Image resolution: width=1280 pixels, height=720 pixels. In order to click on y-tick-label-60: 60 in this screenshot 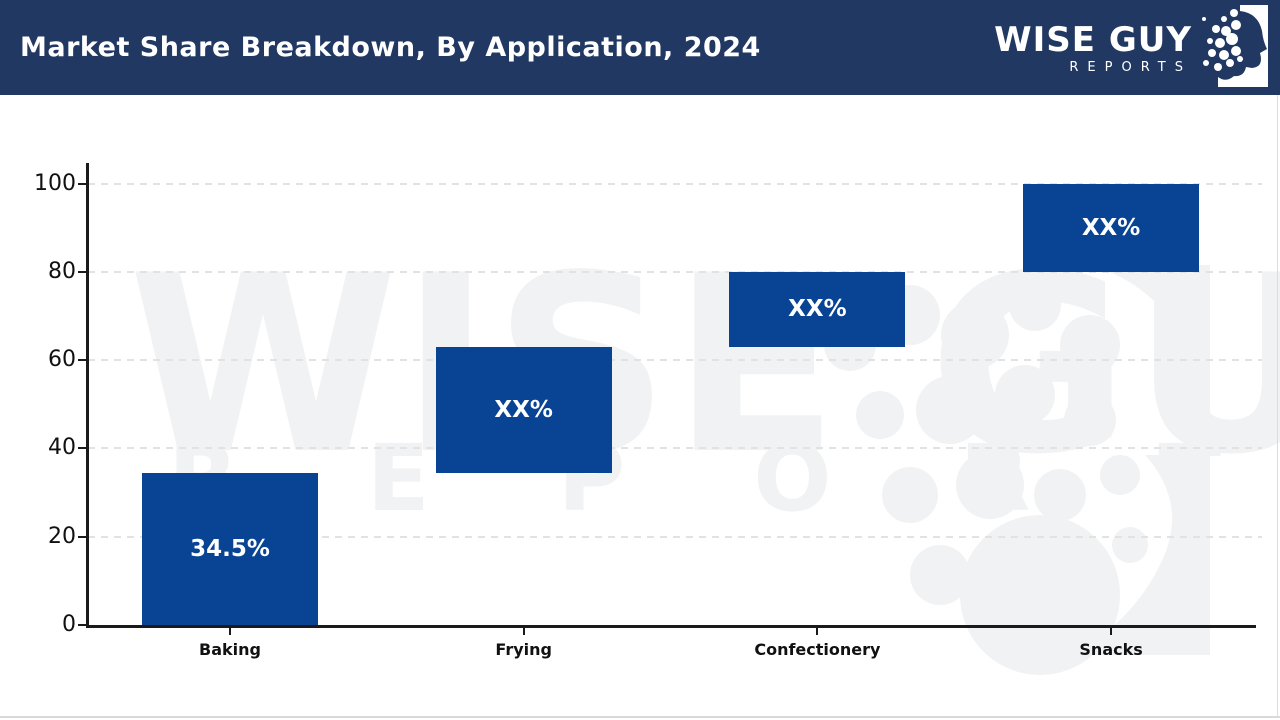, I will do `click(62, 360)`.